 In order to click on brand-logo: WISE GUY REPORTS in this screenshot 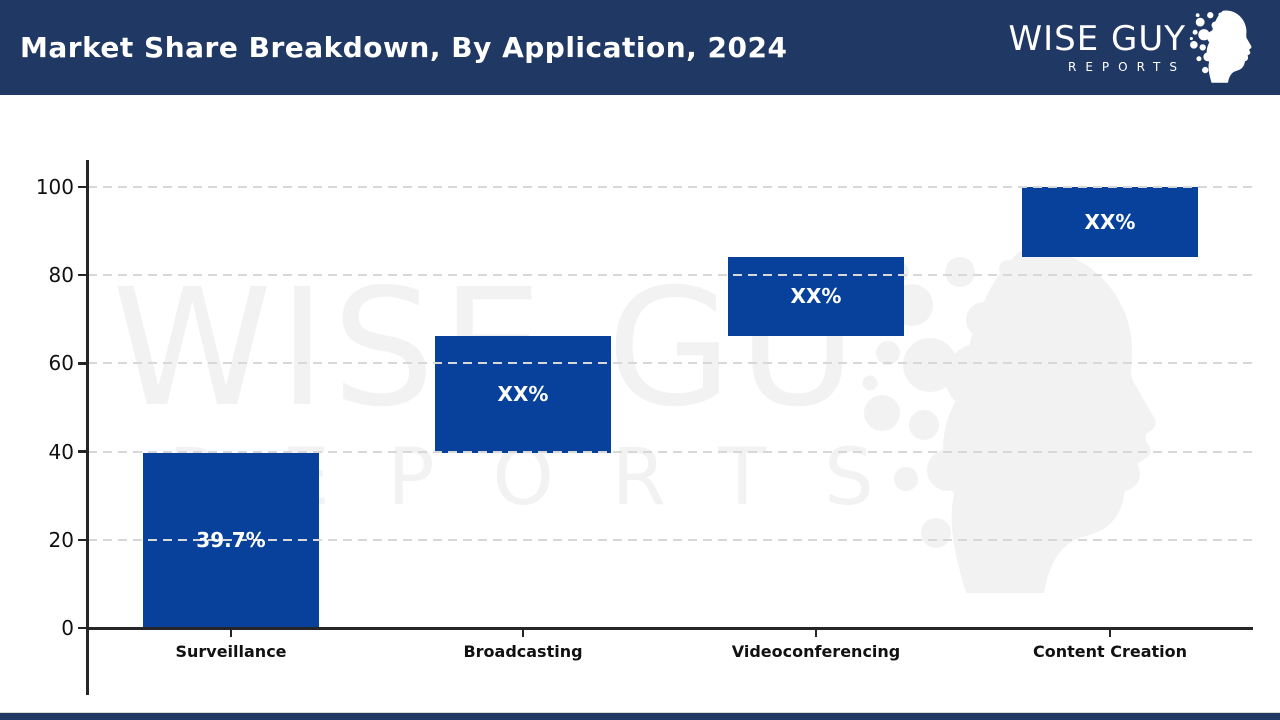, I will do `click(1135, 48)`.